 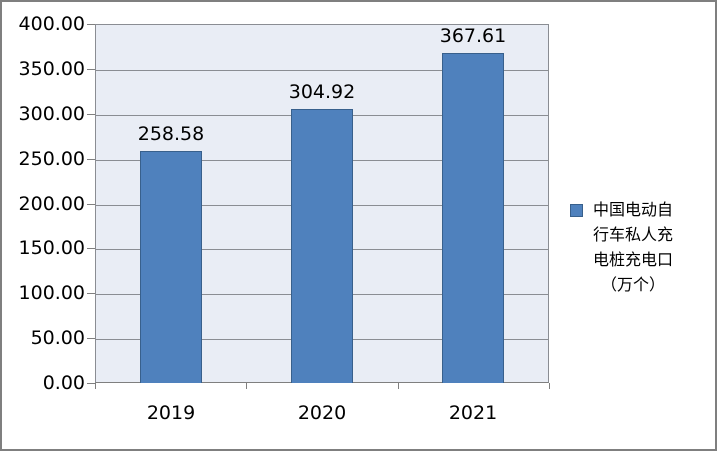 What do you see at coordinates (632, 284) in the screenshot?
I see `legend-label-line: （万个）` at bounding box center [632, 284].